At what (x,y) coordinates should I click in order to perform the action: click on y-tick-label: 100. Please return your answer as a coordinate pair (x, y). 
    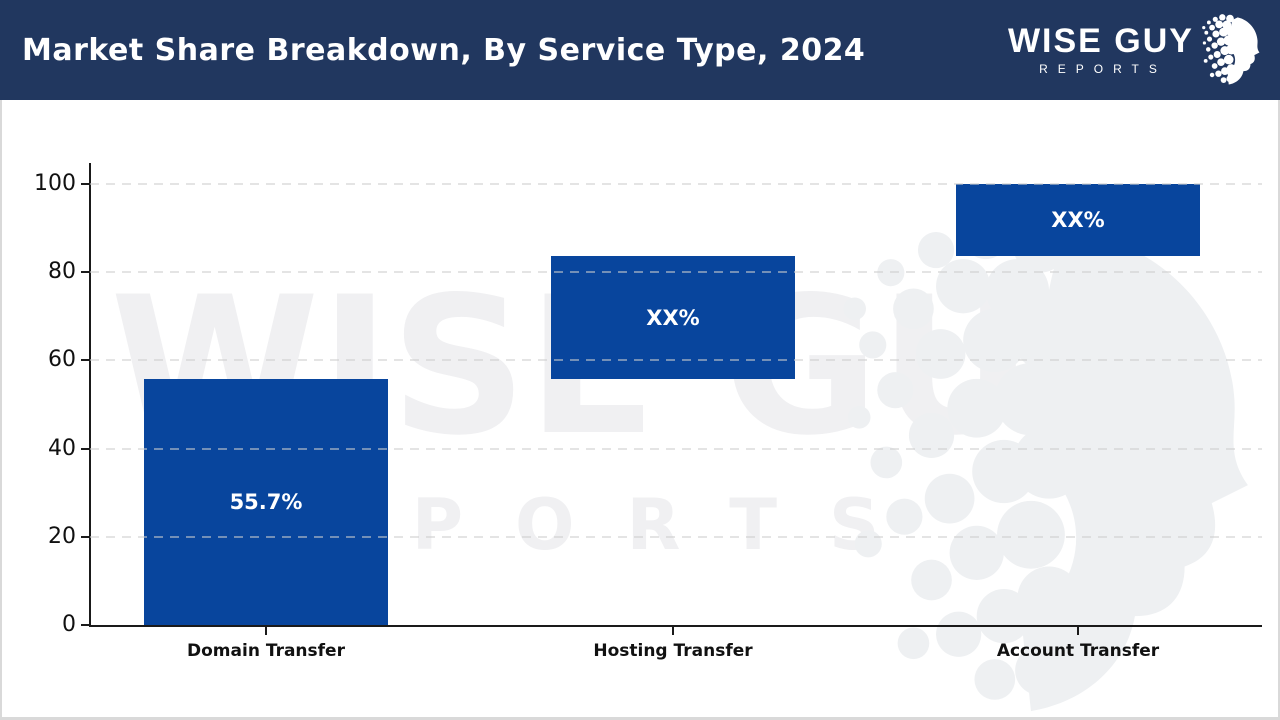
    Looking at the image, I should click on (55, 183).